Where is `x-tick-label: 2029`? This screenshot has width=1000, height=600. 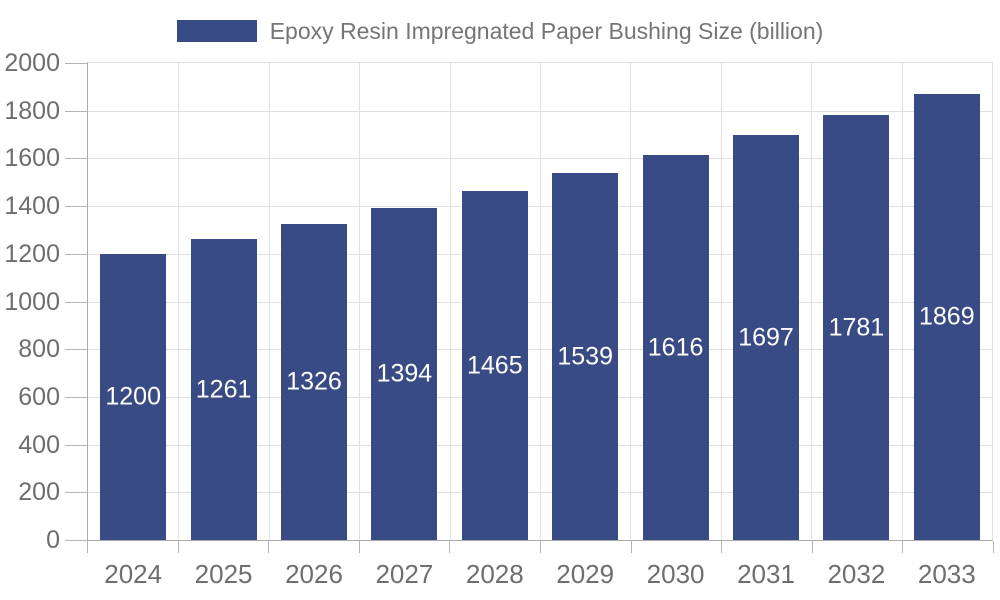 x-tick-label: 2029 is located at coordinates (585, 574).